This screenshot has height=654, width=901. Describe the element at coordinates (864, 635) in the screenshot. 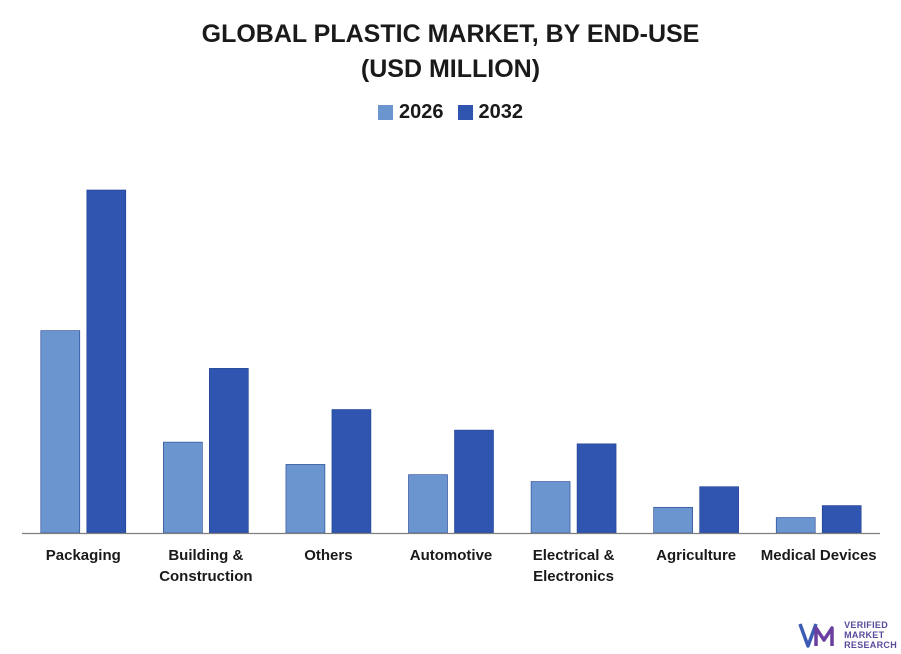

I see `logo-line-market: MARKET` at that location.